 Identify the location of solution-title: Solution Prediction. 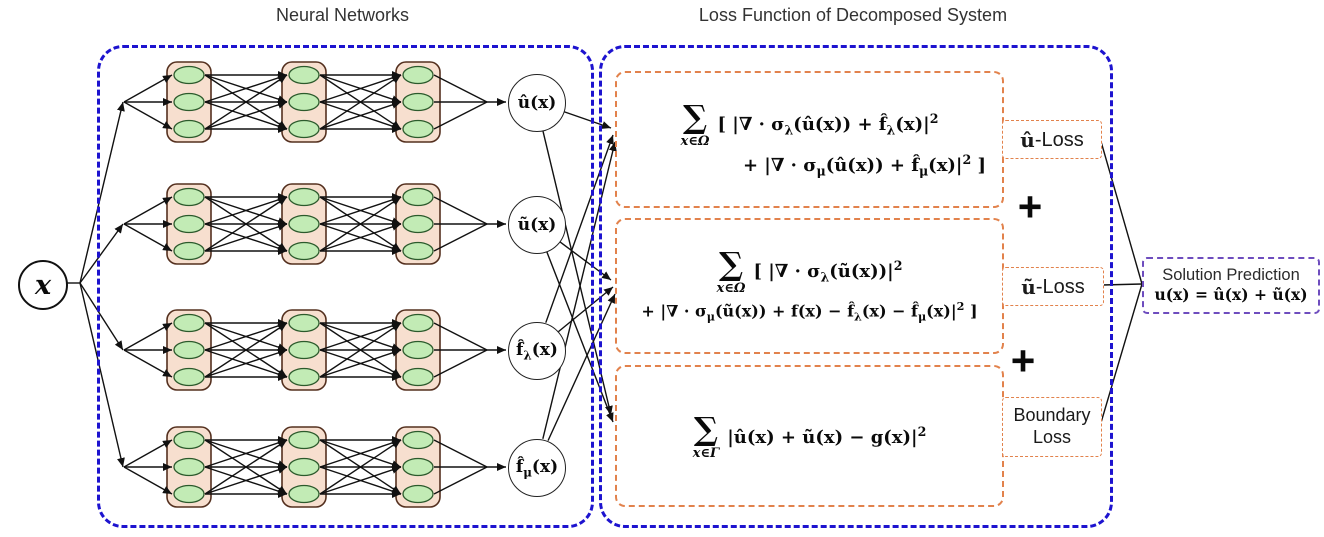
(1231, 275).